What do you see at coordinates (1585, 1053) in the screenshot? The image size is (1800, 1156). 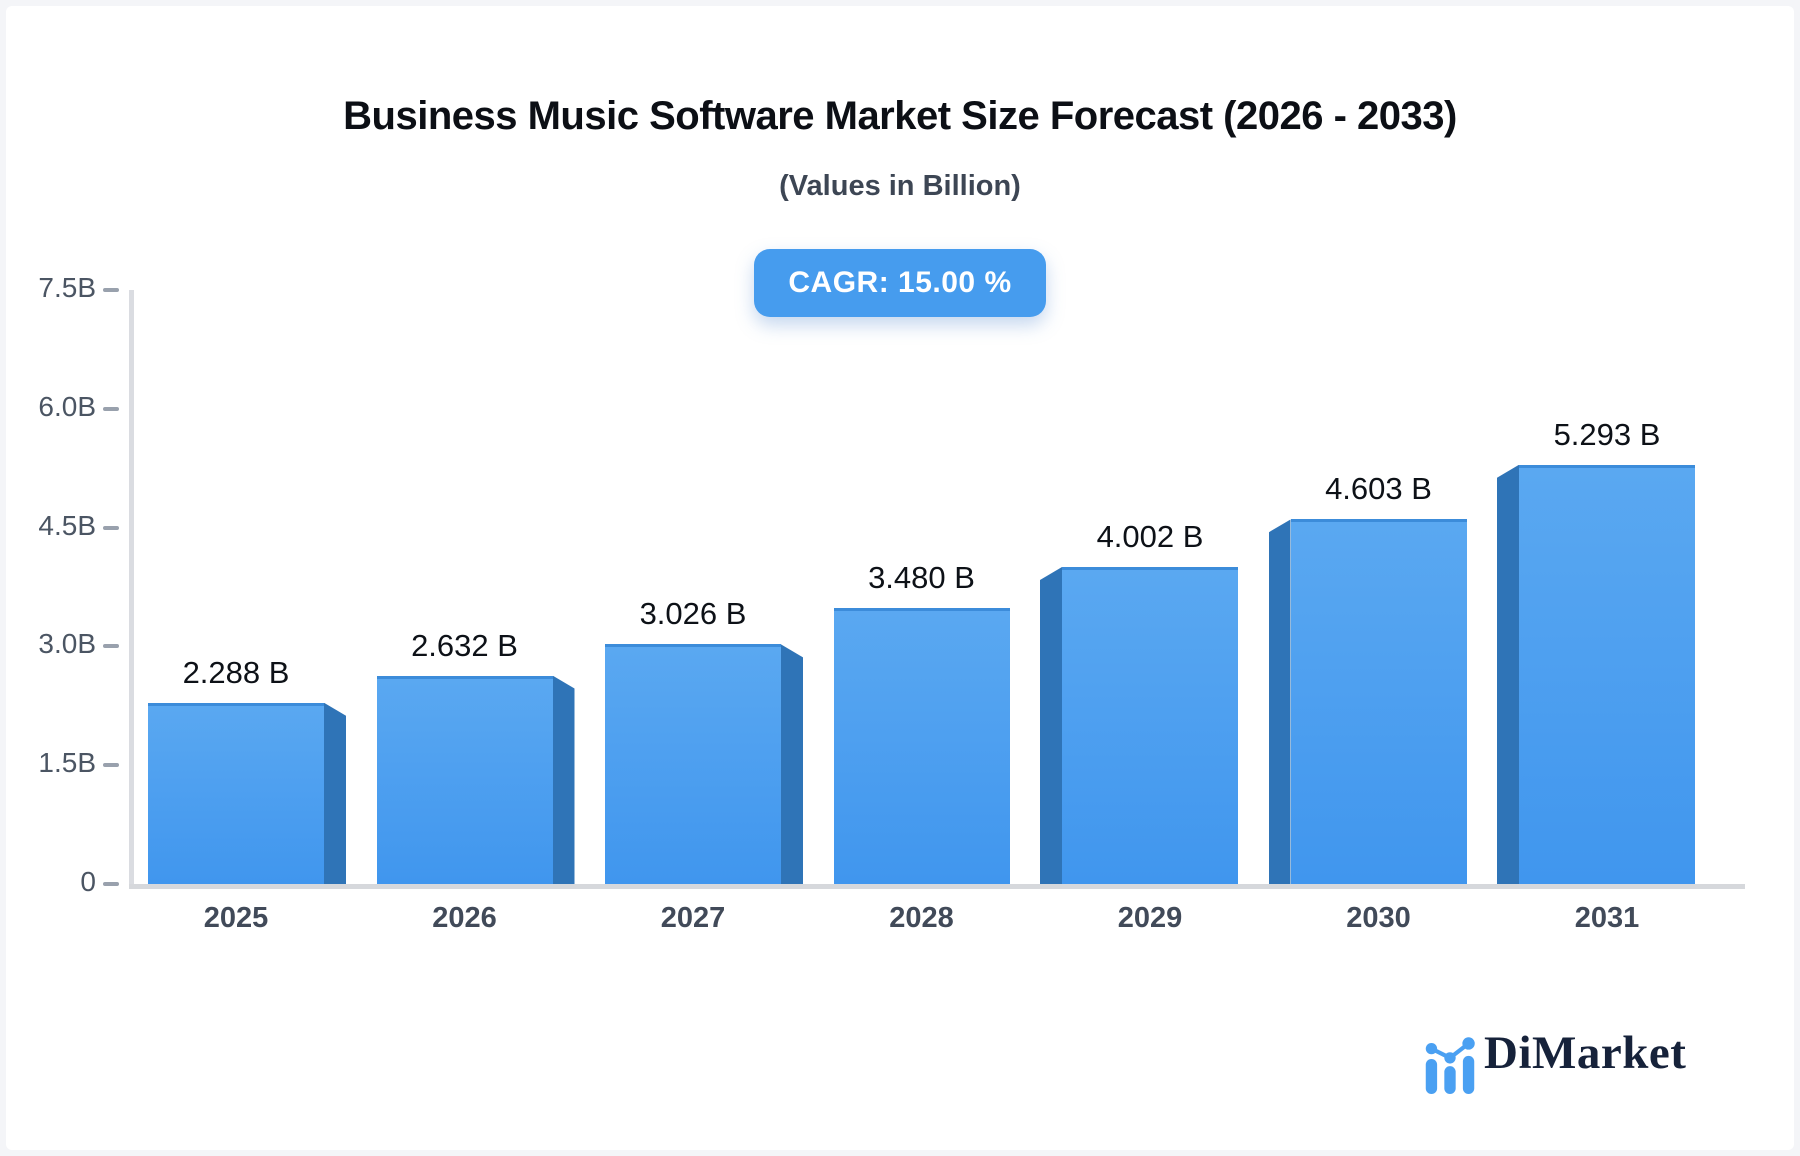 I see `dimarket-logo-text: DiMarket` at bounding box center [1585, 1053].